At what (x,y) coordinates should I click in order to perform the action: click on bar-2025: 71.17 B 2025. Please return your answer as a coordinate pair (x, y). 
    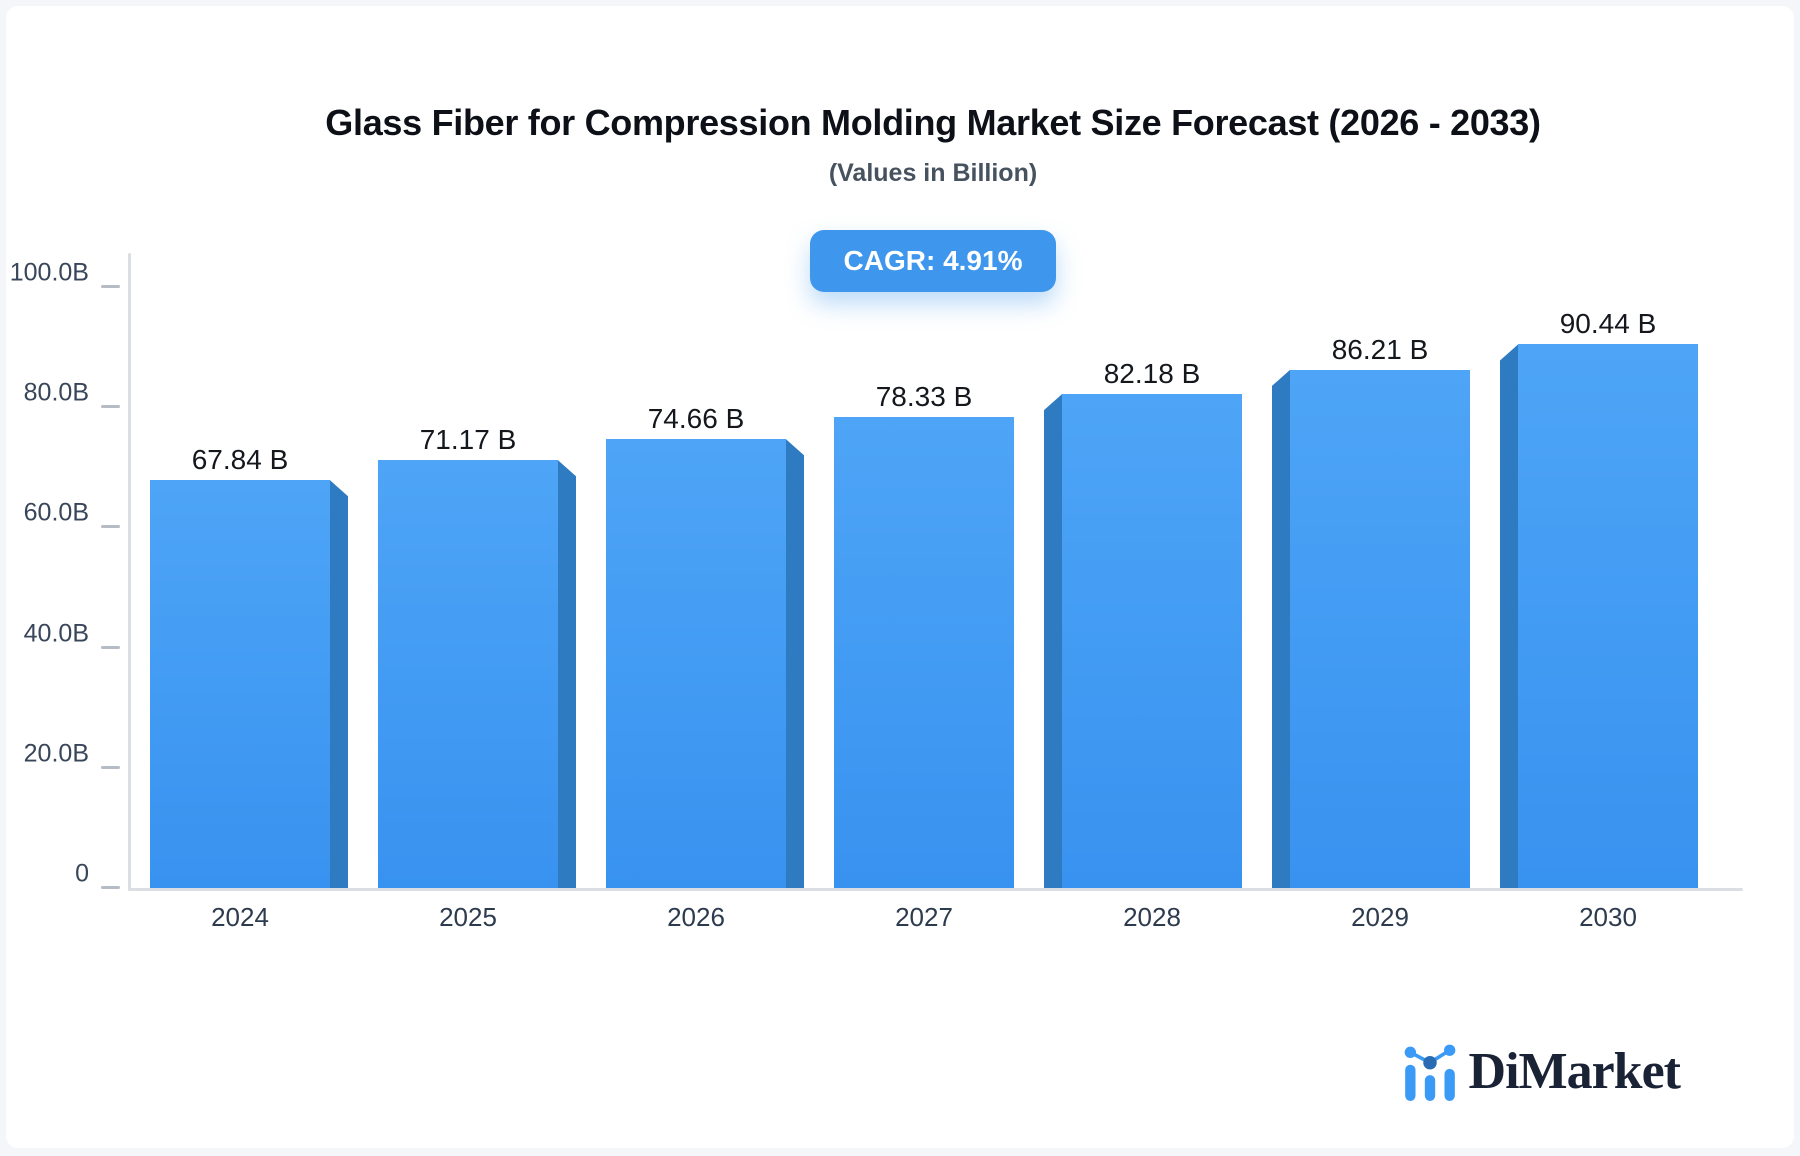
    Looking at the image, I should click on (477, 678).